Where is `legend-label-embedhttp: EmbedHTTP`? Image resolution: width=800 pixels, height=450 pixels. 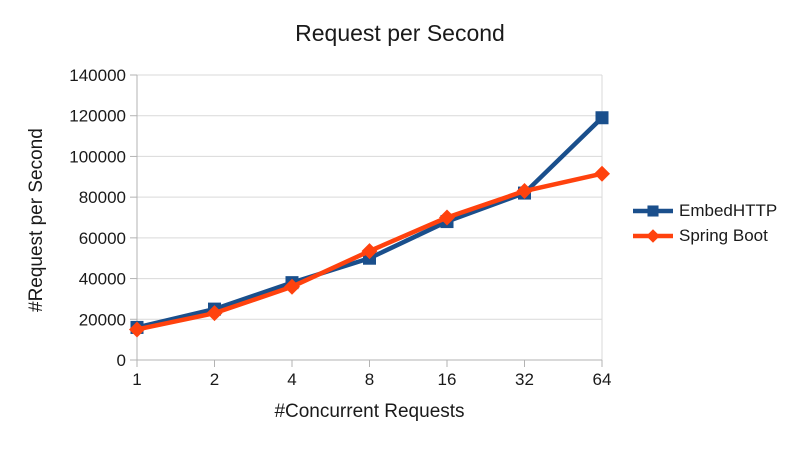 legend-label-embedhttp: EmbedHTTP is located at coordinates (728, 210).